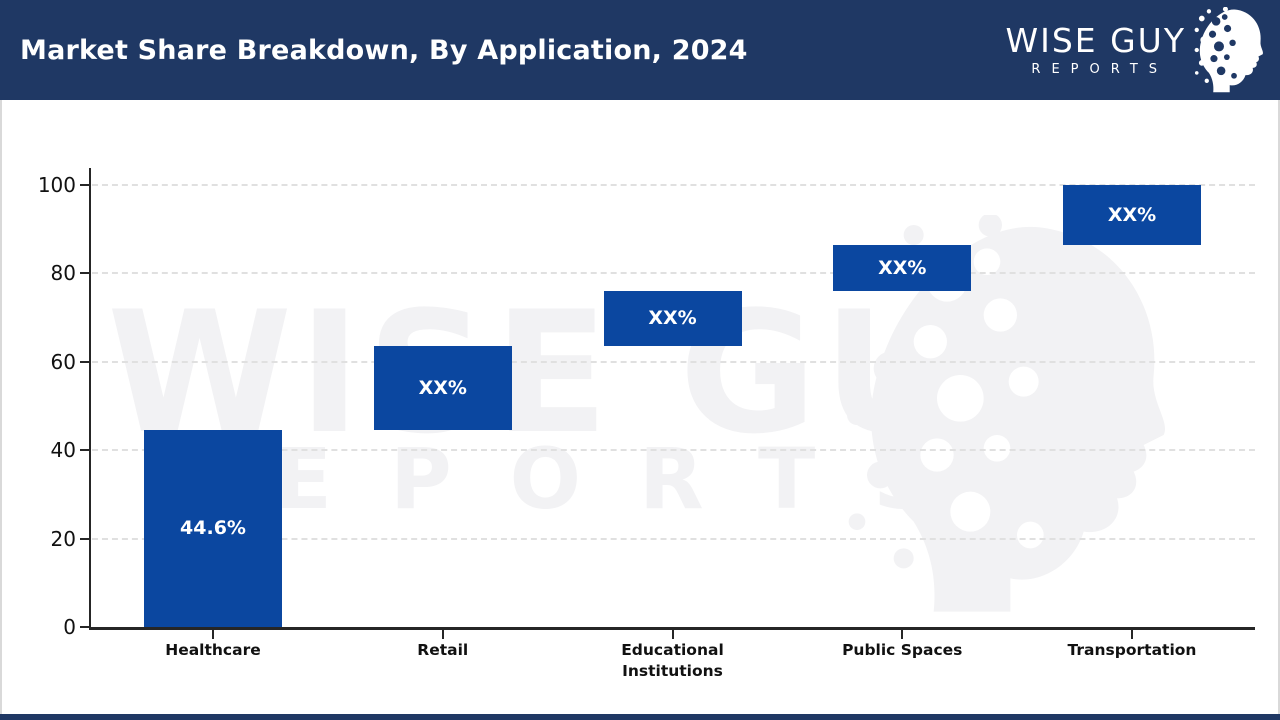 This screenshot has height=720, width=1280. Describe the element at coordinates (902, 650) in the screenshot. I see `x-axis-category-label: Public Spaces` at that location.